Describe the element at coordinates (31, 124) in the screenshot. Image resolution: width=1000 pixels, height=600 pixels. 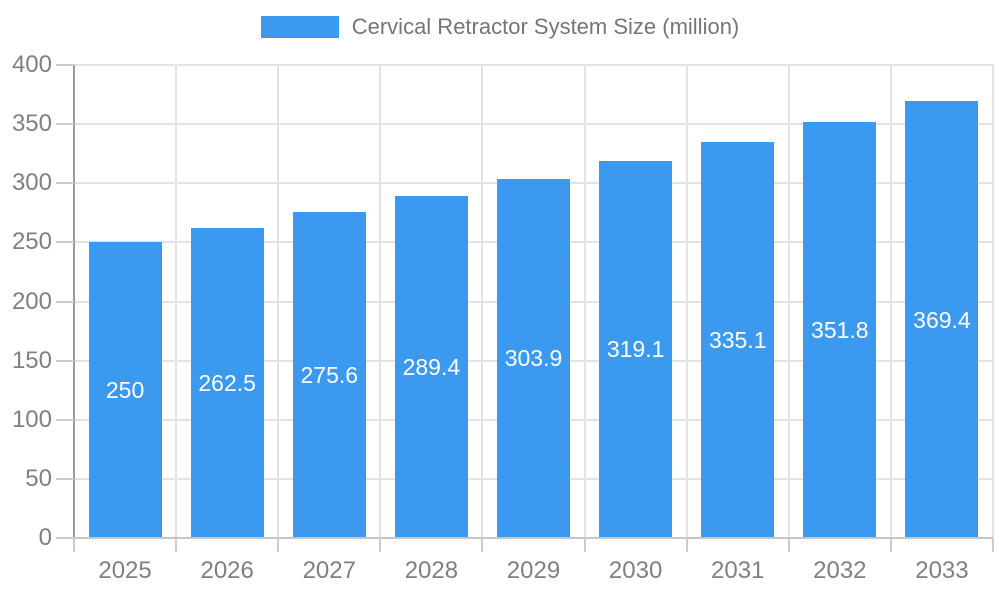
I see `y-tick-label: 350` at that location.